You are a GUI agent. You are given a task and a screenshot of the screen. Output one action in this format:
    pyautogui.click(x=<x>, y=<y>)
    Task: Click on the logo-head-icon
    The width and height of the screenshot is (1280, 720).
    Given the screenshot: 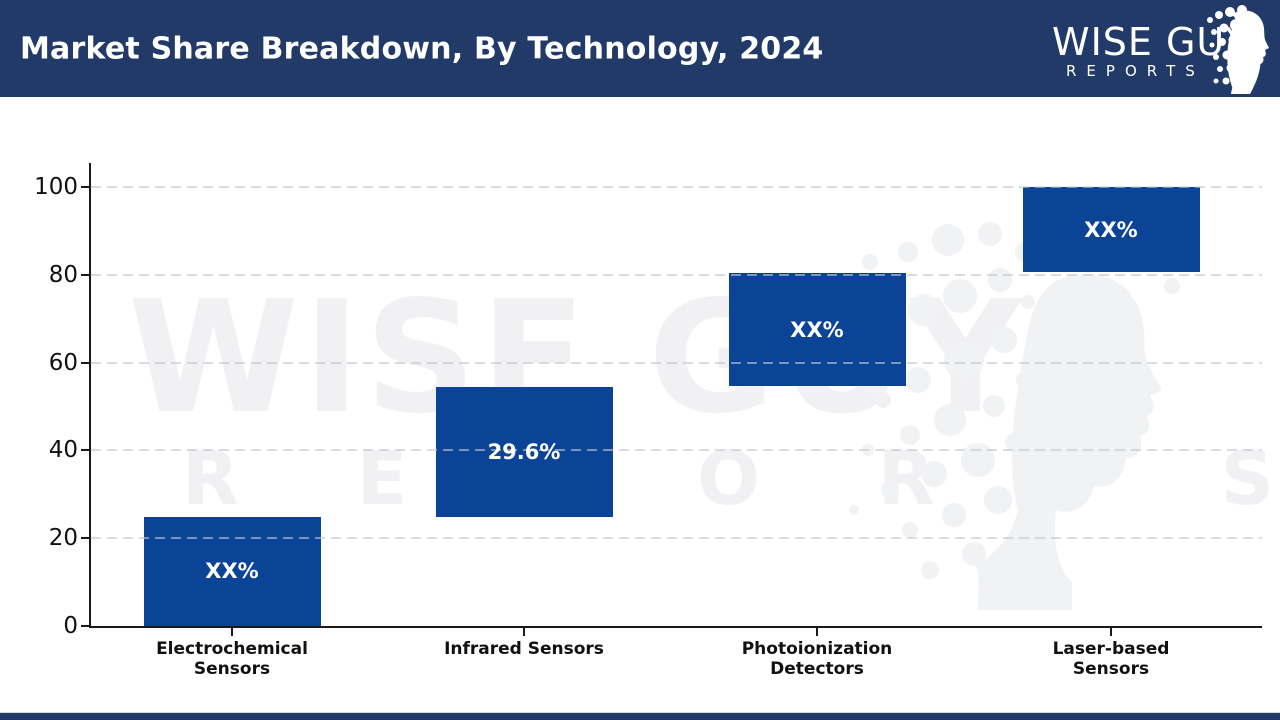 What is the action you would take?
    pyautogui.click(x=1238, y=49)
    